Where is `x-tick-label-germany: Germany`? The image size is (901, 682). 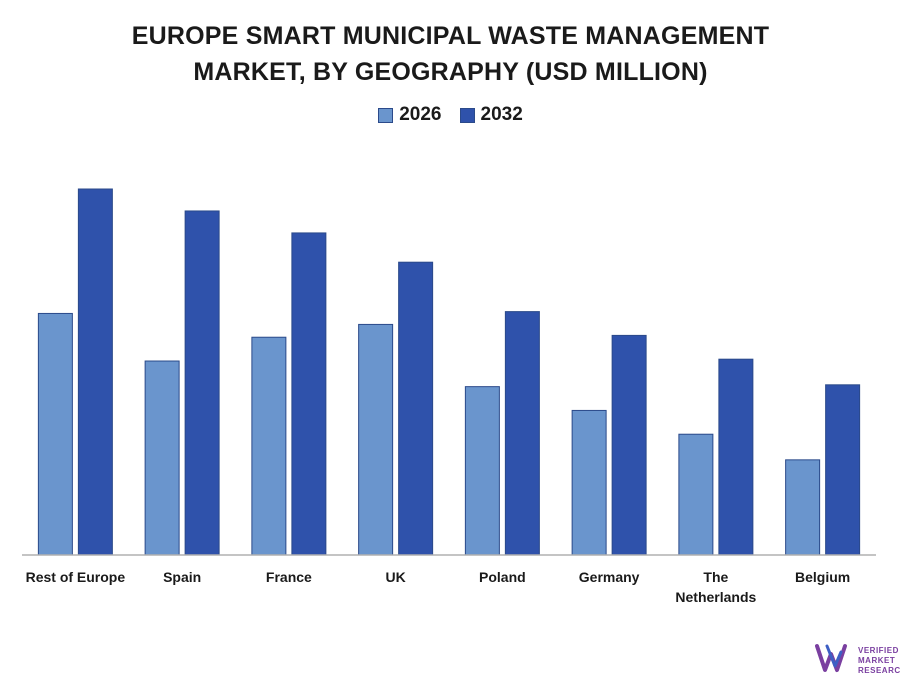
x-tick-label-germany: Germany is located at coordinates (609, 577).